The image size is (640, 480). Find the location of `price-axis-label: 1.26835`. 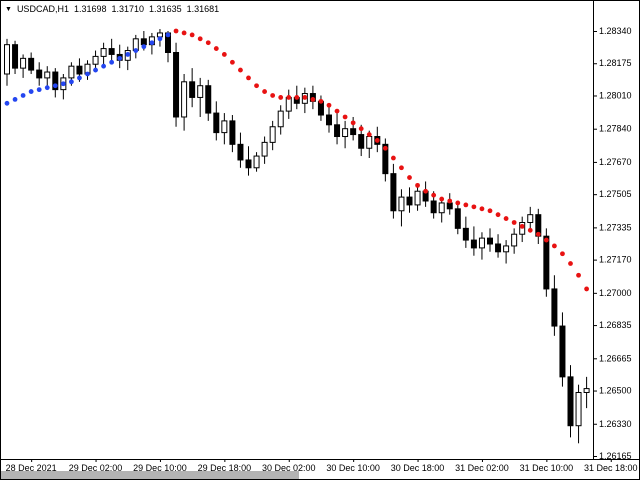

price-axis-label: 1.26835 is located at coordinates (615, 325).